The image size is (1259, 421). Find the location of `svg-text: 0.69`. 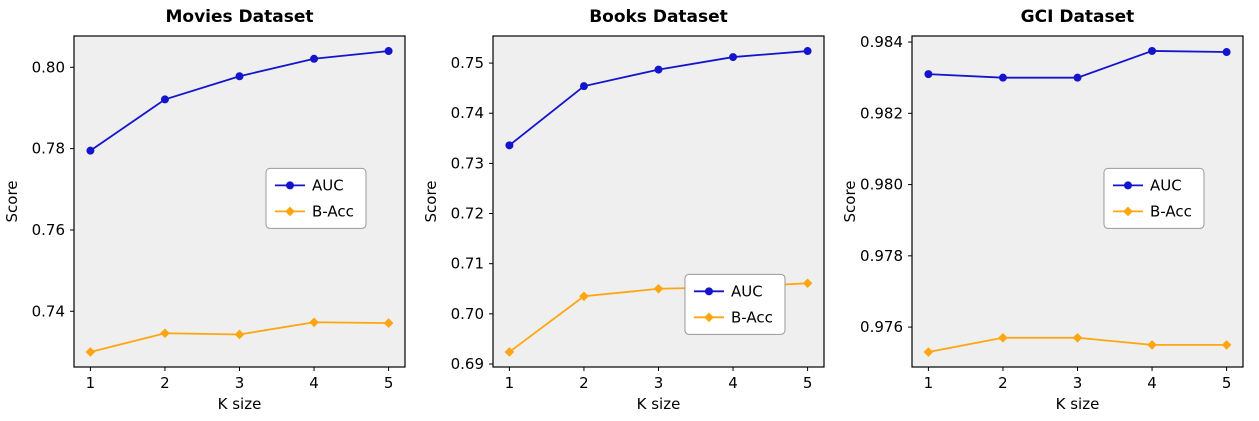

svg-text: 0.69 is located at coordinates (467, 364).